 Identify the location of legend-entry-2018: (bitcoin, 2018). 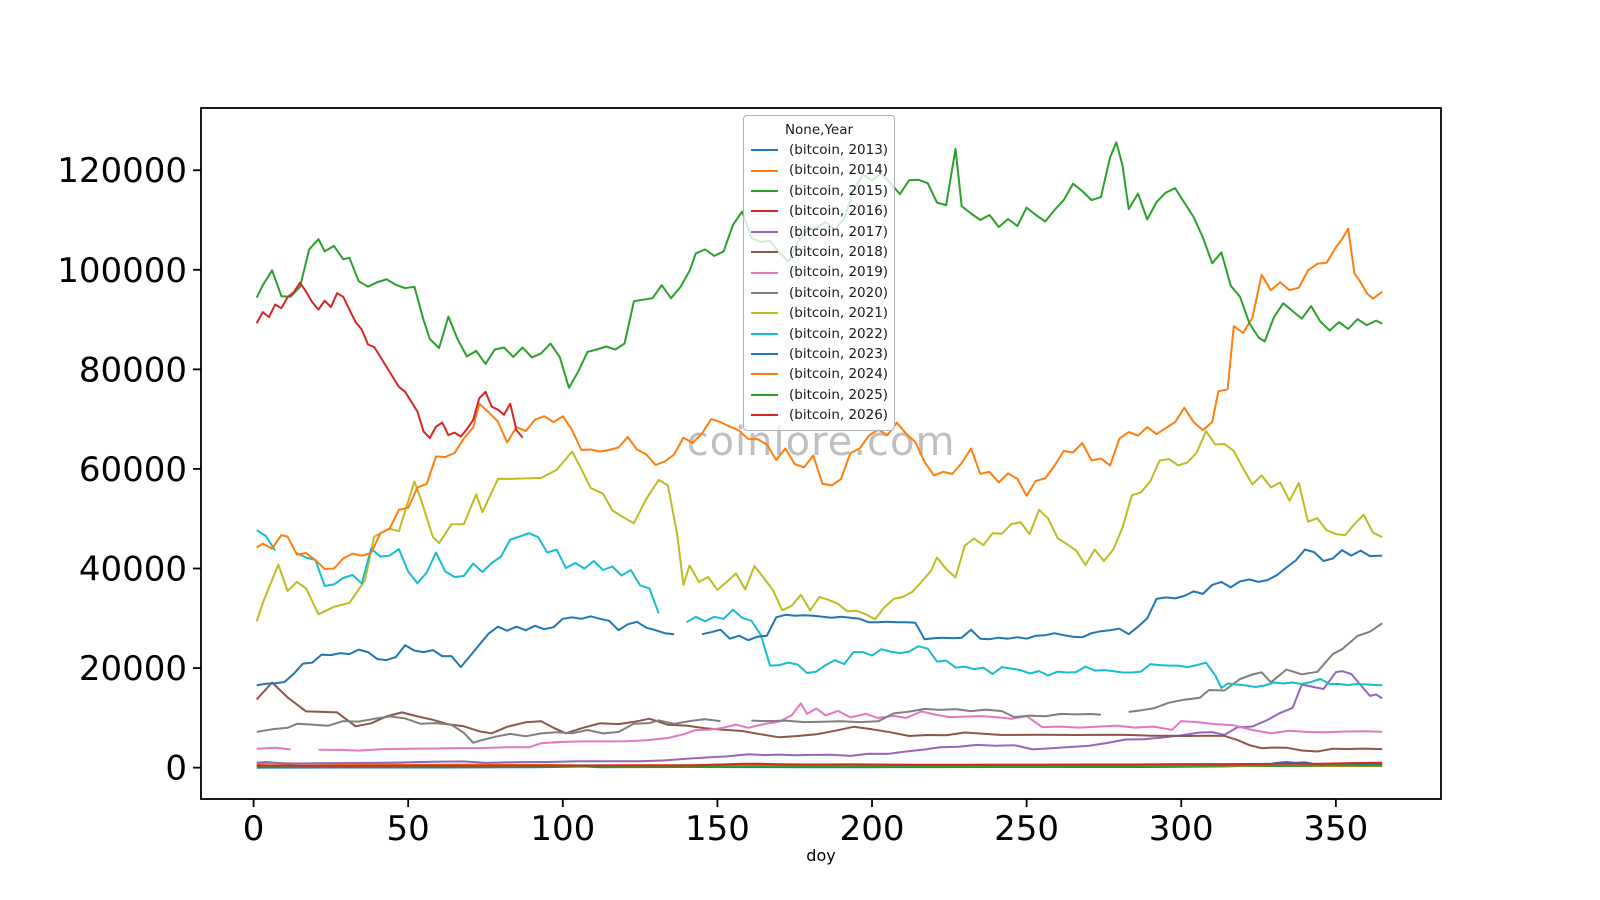
(819, 252).